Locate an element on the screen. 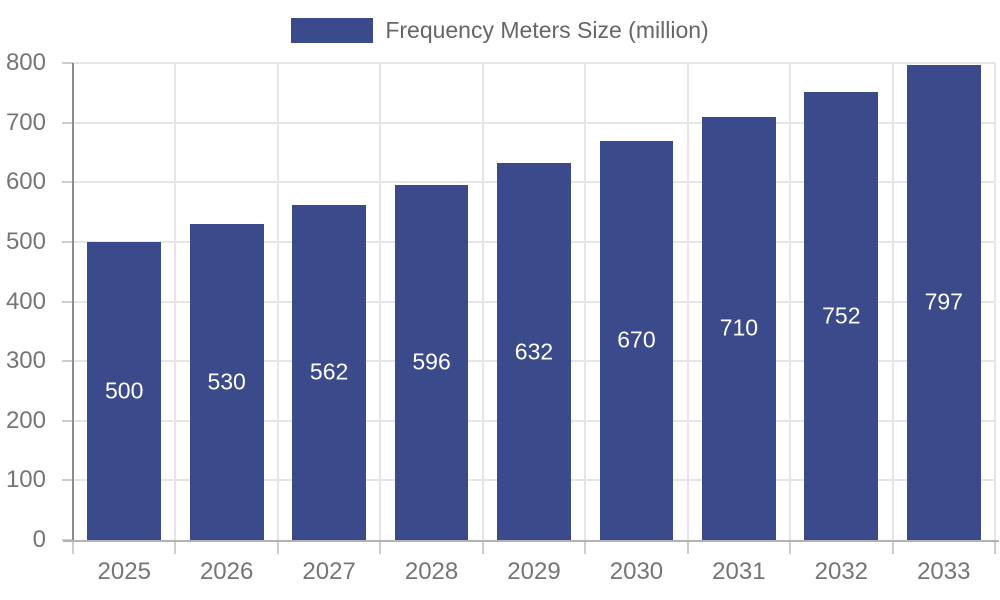 The width and height of the screenshot is (1000, 600). x-axis-labels: 2025 2026 2027 2028 2029 2030 2031 2032 2033 is located at coordinates (534, 574).